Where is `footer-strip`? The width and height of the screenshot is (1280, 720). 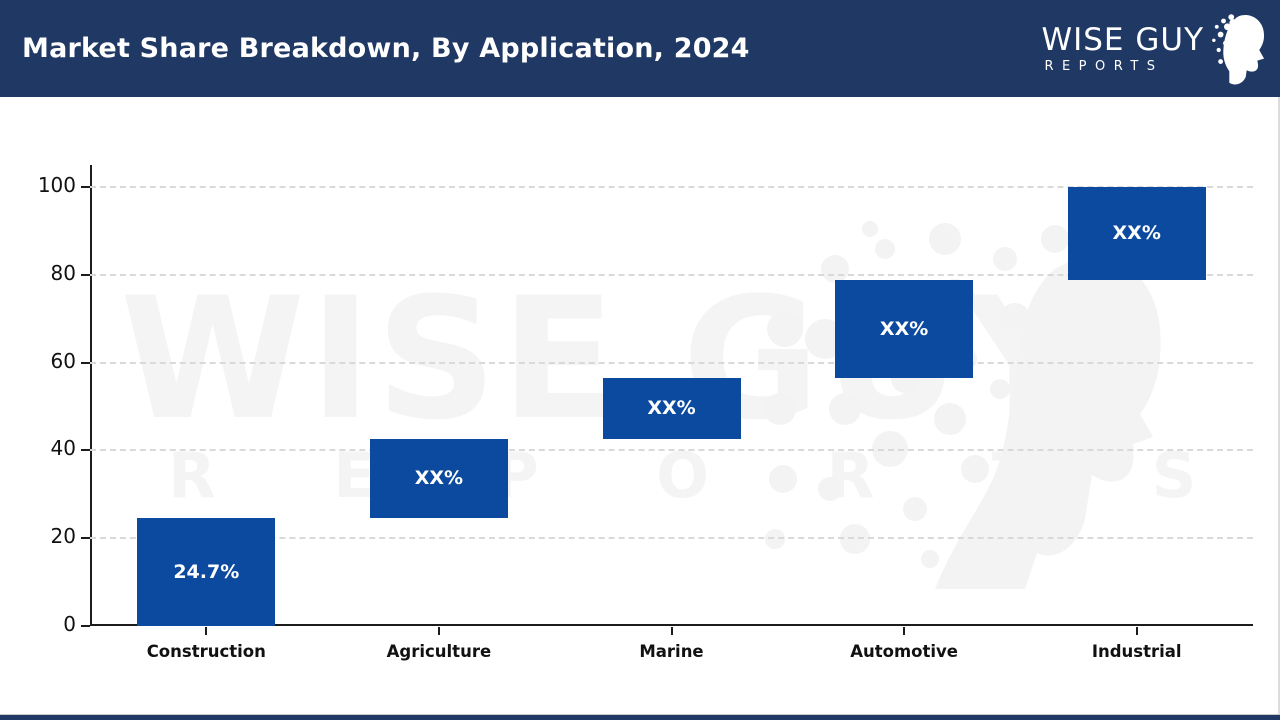 footer-strip is located at coordinates (640, 717).